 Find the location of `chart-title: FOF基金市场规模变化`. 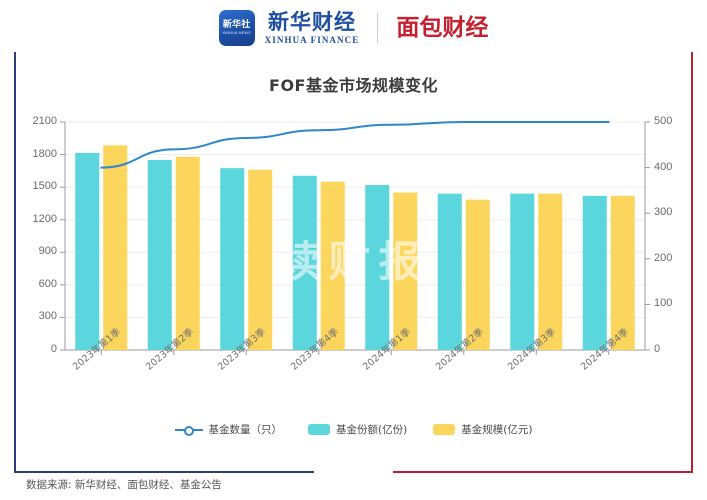

chart-title: FOF基金市场规模变化 is located at coordinates (353, 85).